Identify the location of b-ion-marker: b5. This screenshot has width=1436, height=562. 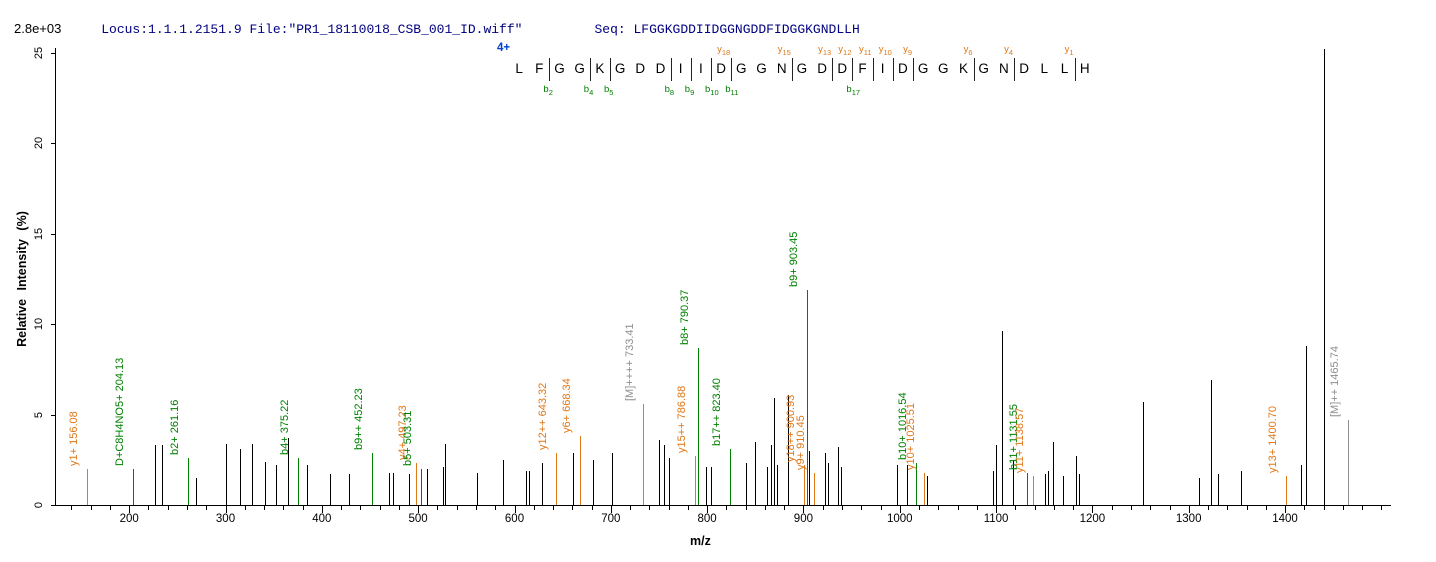
(609, 90).